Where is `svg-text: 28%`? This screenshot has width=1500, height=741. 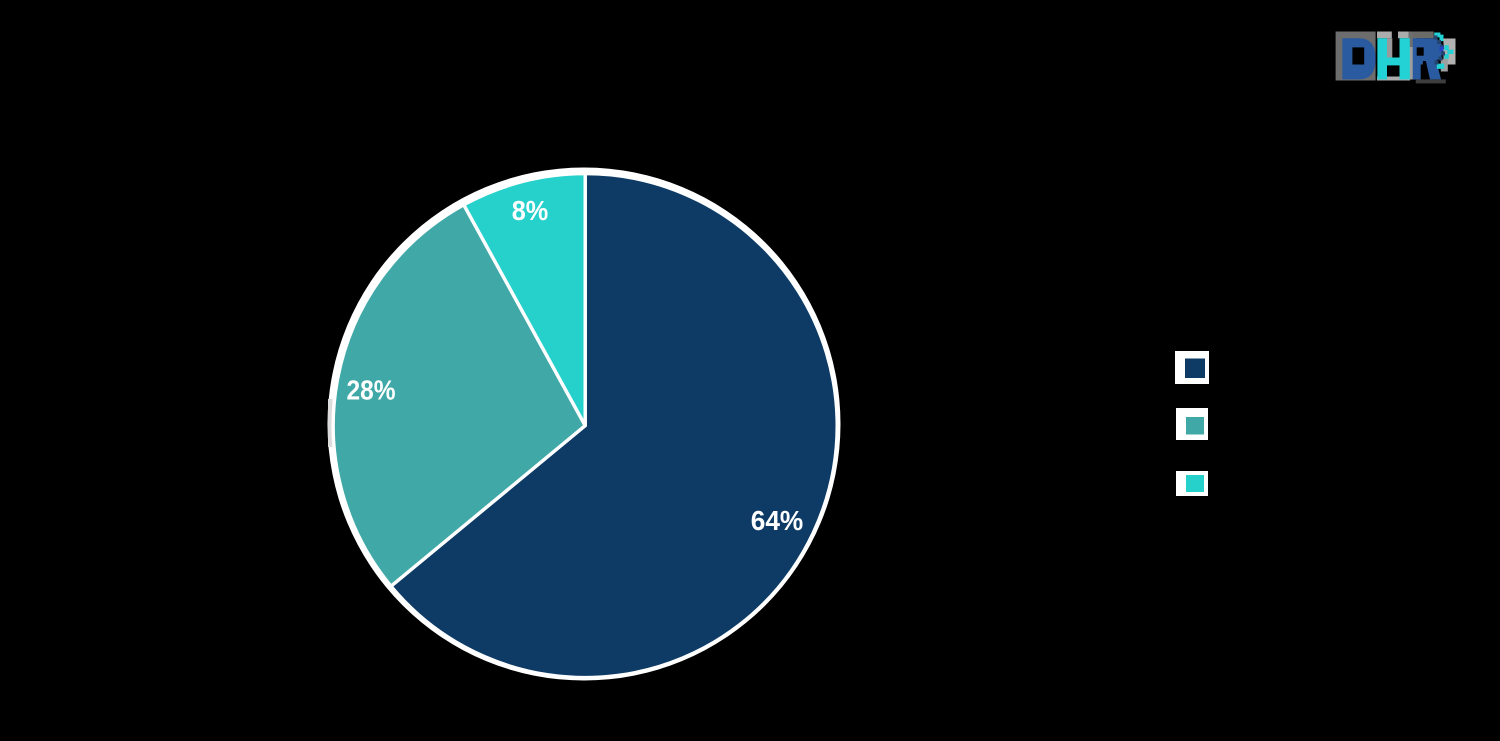 svg-text: 28% is located at coordinates (371, 389).